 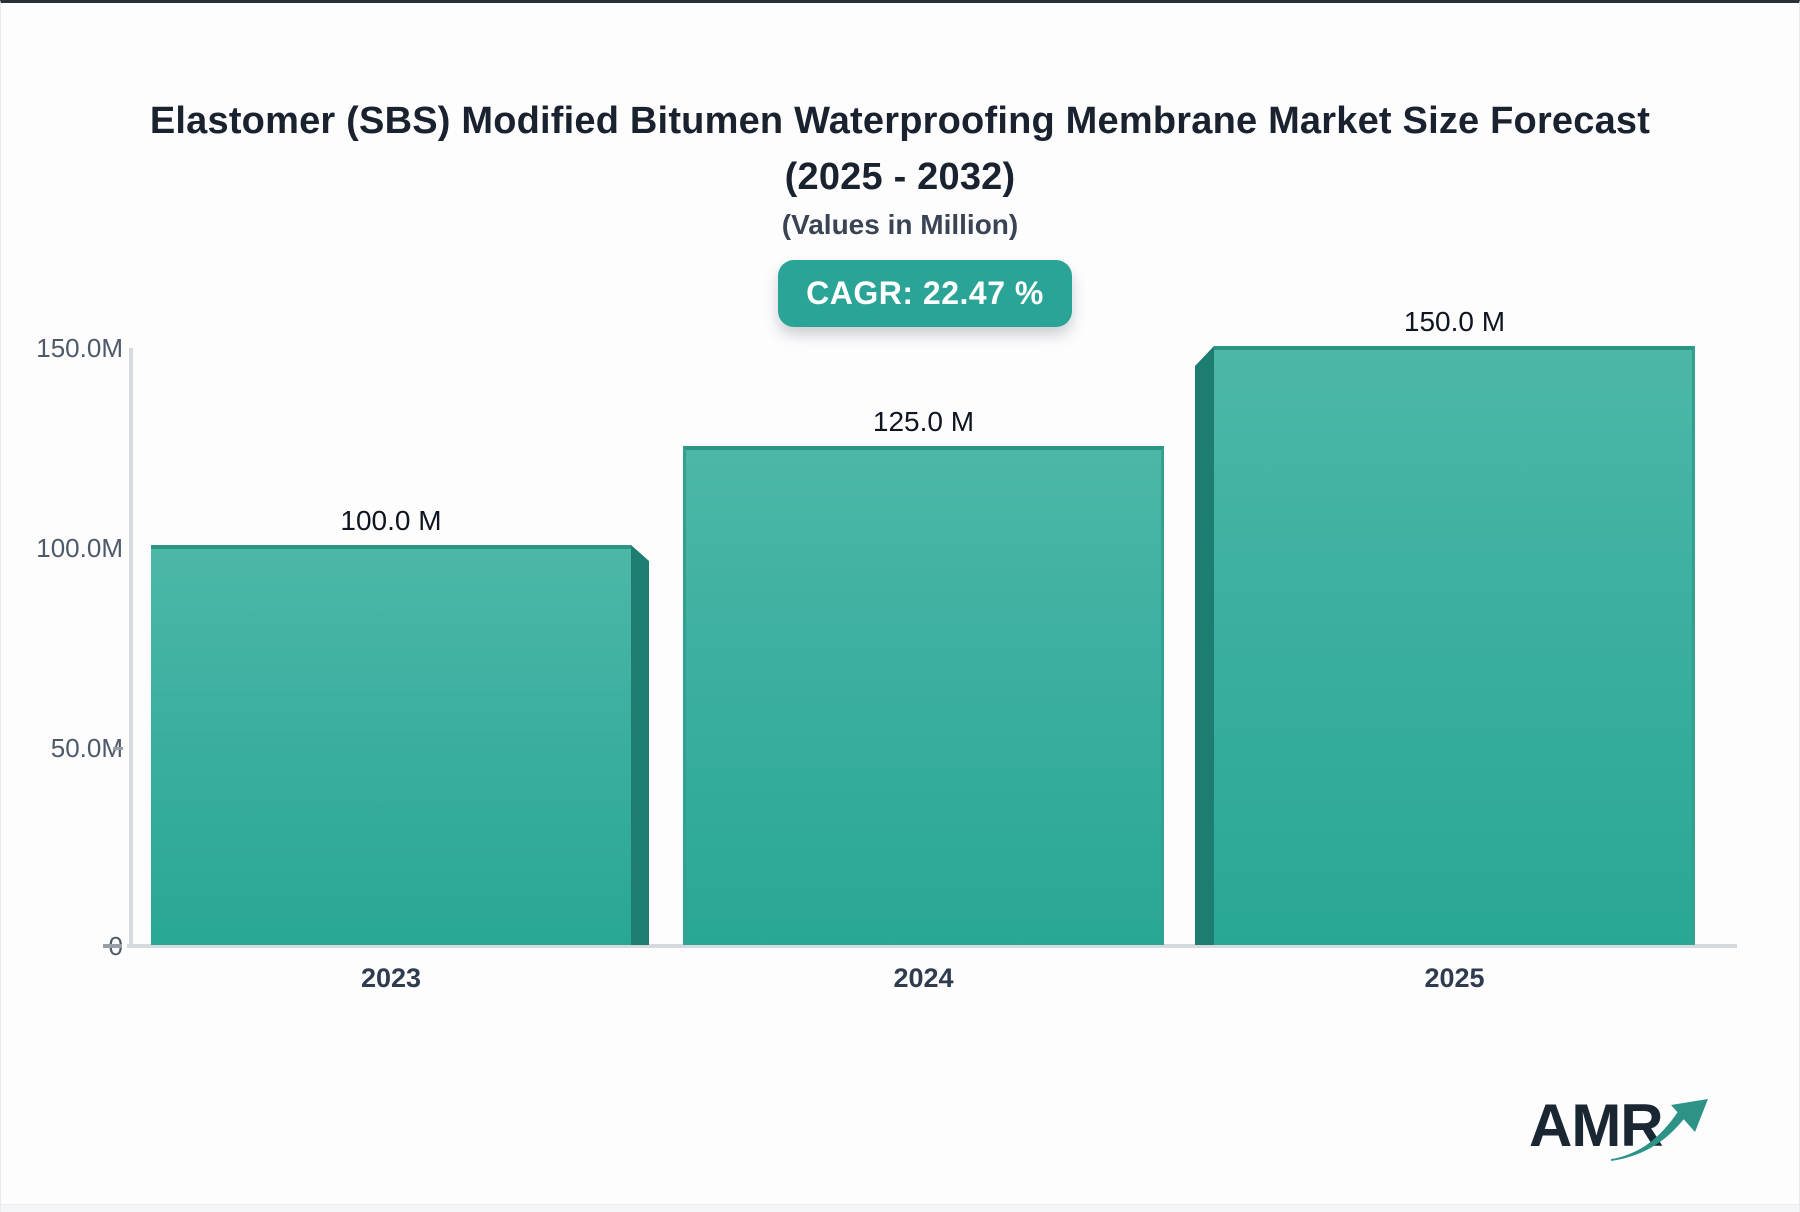 I want to click on amr-logo: AMR, so click(x=1629, y=1136).